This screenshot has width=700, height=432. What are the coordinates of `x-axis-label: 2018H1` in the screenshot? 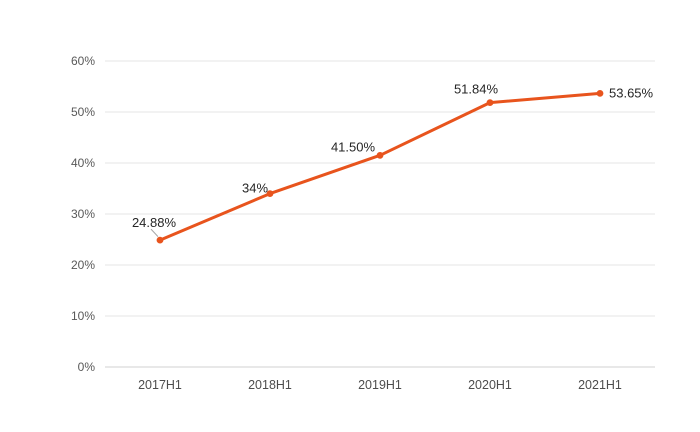 It's located at (270, 385).